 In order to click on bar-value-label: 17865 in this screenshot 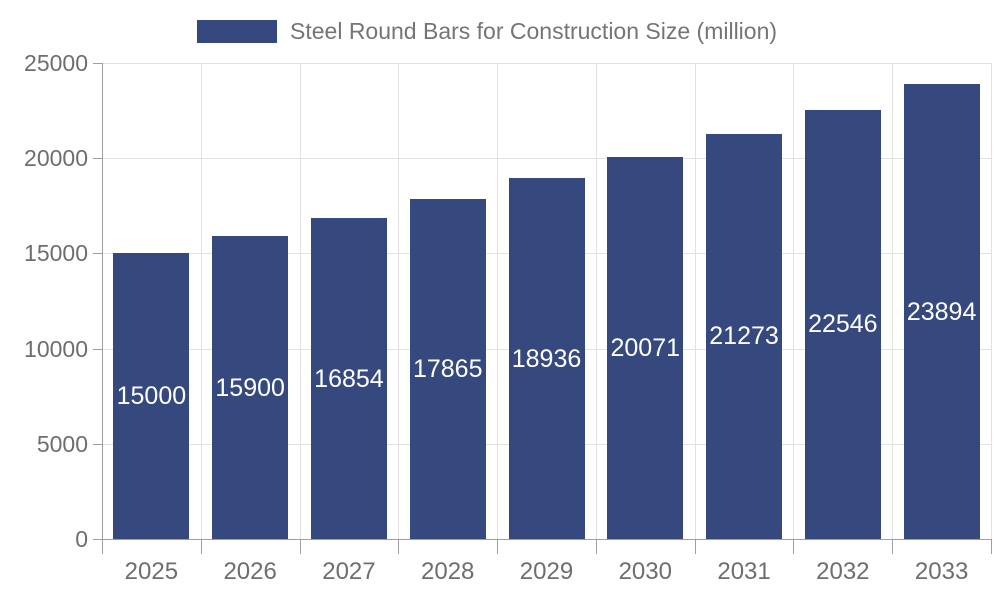, I will do `click(447, 368)`.